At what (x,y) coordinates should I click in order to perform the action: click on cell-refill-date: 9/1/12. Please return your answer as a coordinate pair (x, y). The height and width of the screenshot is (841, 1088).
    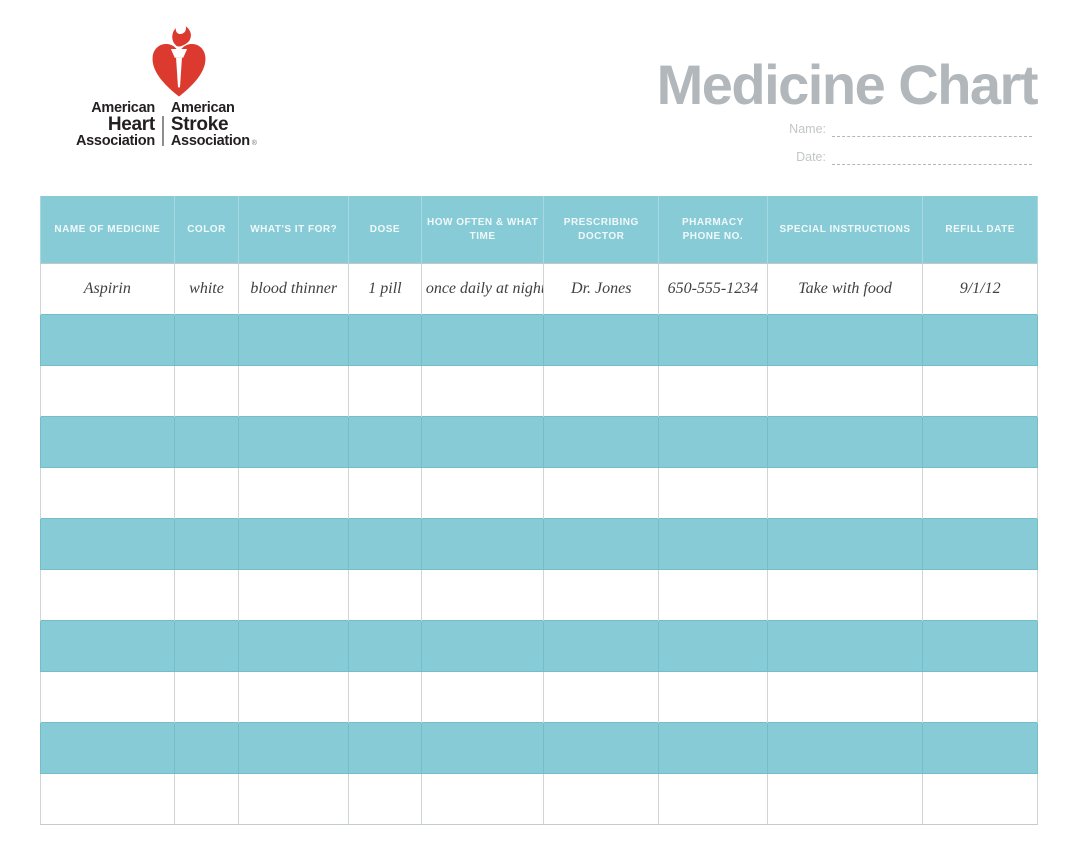
    Looking at the image, I should click on (980, 289).